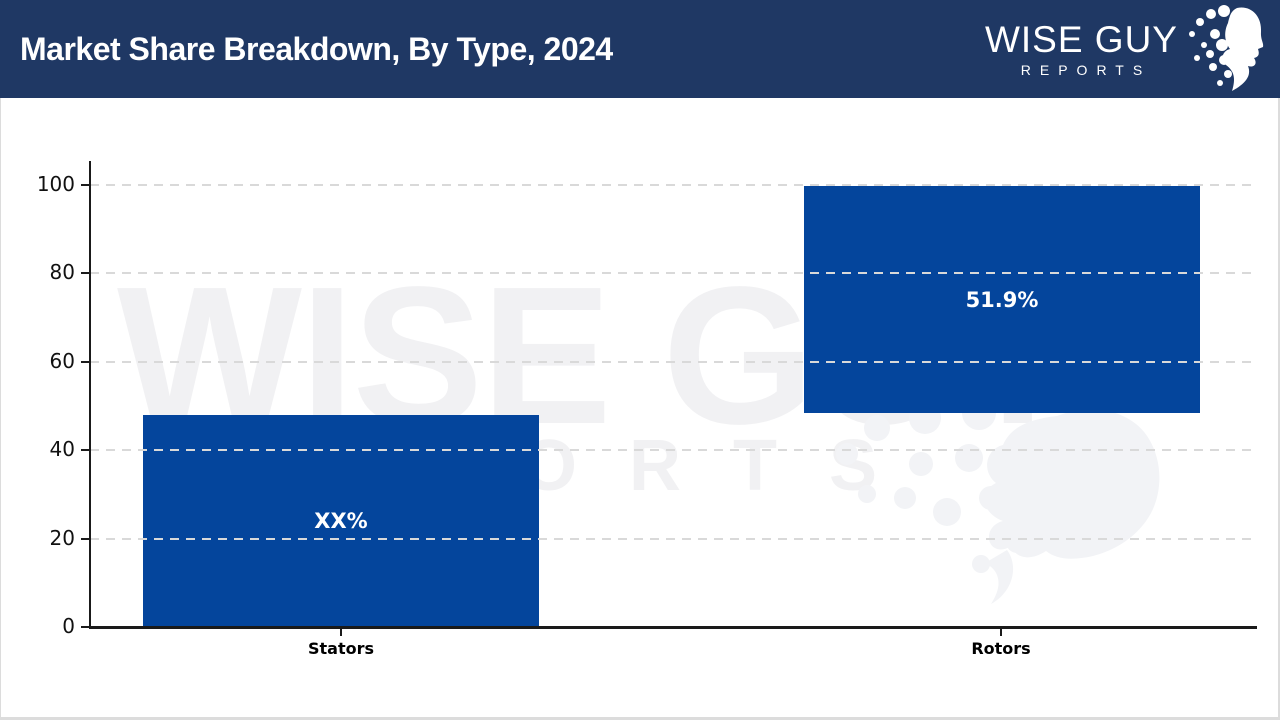 The width and height of the screenshot is (1280, 720). Describe the element at coordinates (62, 361) in the screenshot. I see `y-tick-label: 60` at that location.